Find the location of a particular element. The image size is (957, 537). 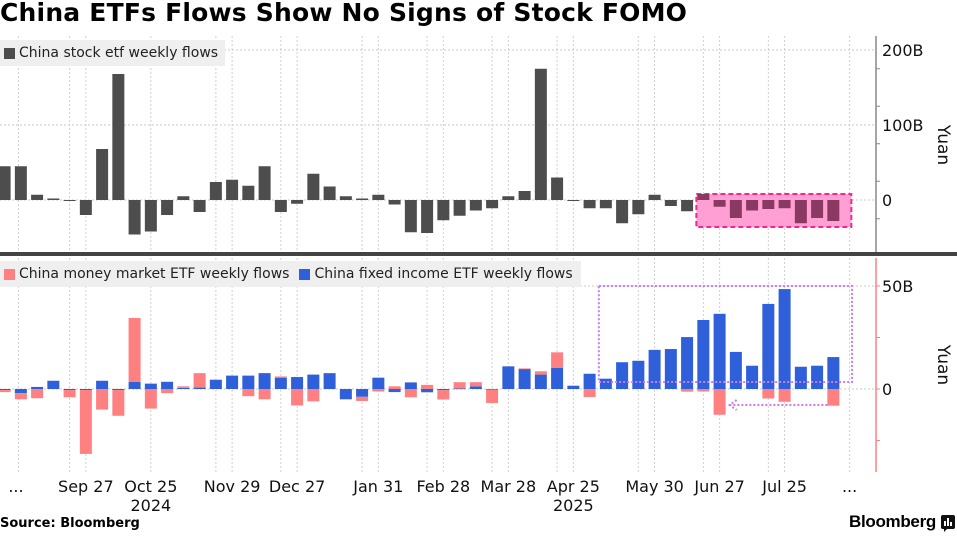

panel-divider is located at coordinates (478, 254).